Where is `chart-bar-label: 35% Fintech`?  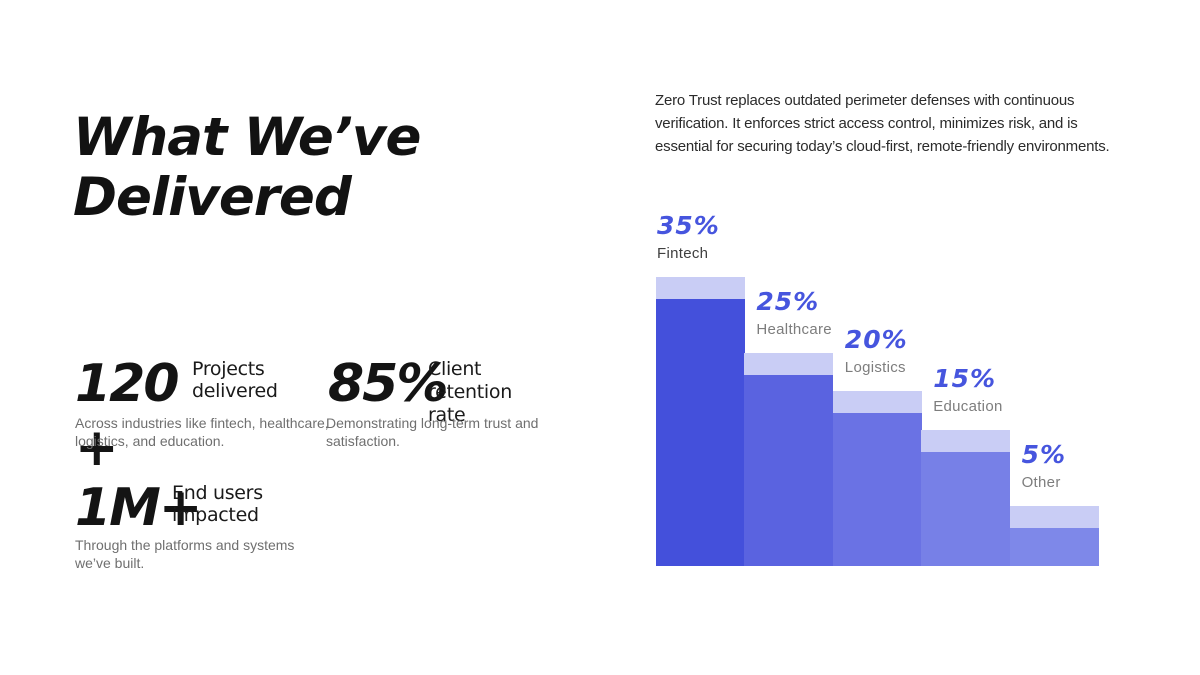 chart-bar-label: 35% Fintech is located at coordinates (688, 236).